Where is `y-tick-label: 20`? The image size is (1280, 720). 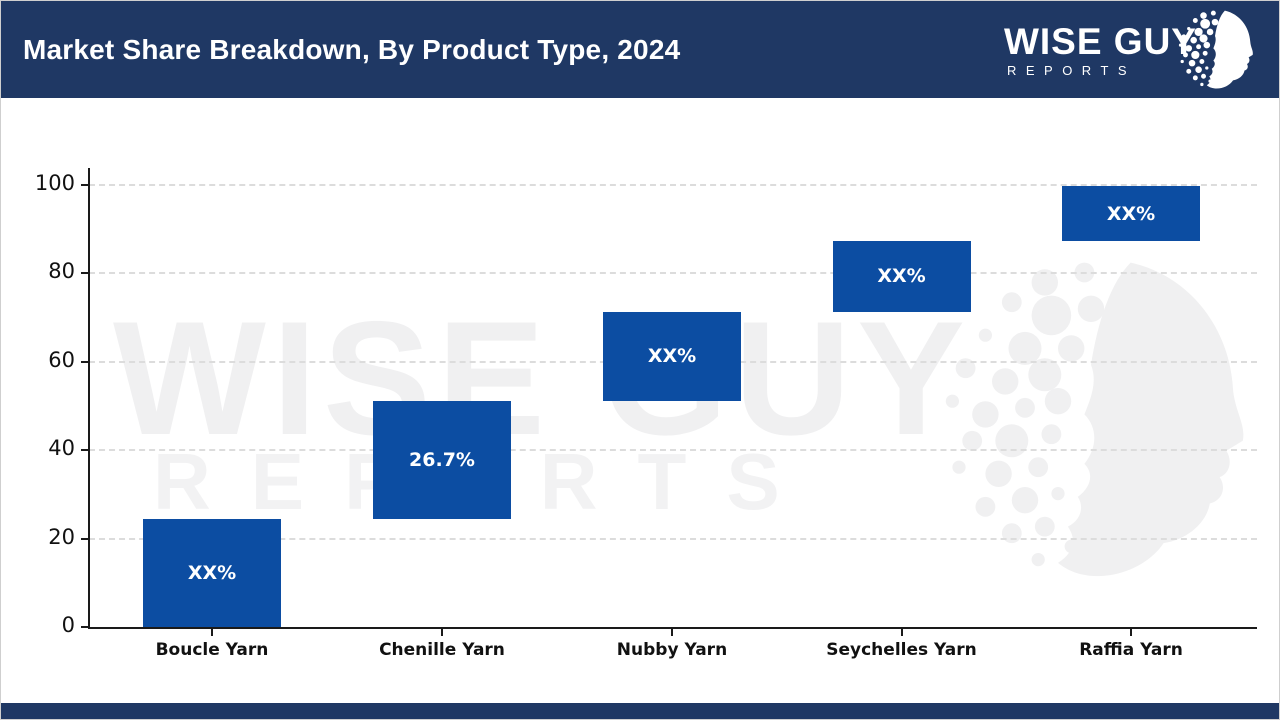 y-tick-label: 20 is located at coordinates (61, 536).